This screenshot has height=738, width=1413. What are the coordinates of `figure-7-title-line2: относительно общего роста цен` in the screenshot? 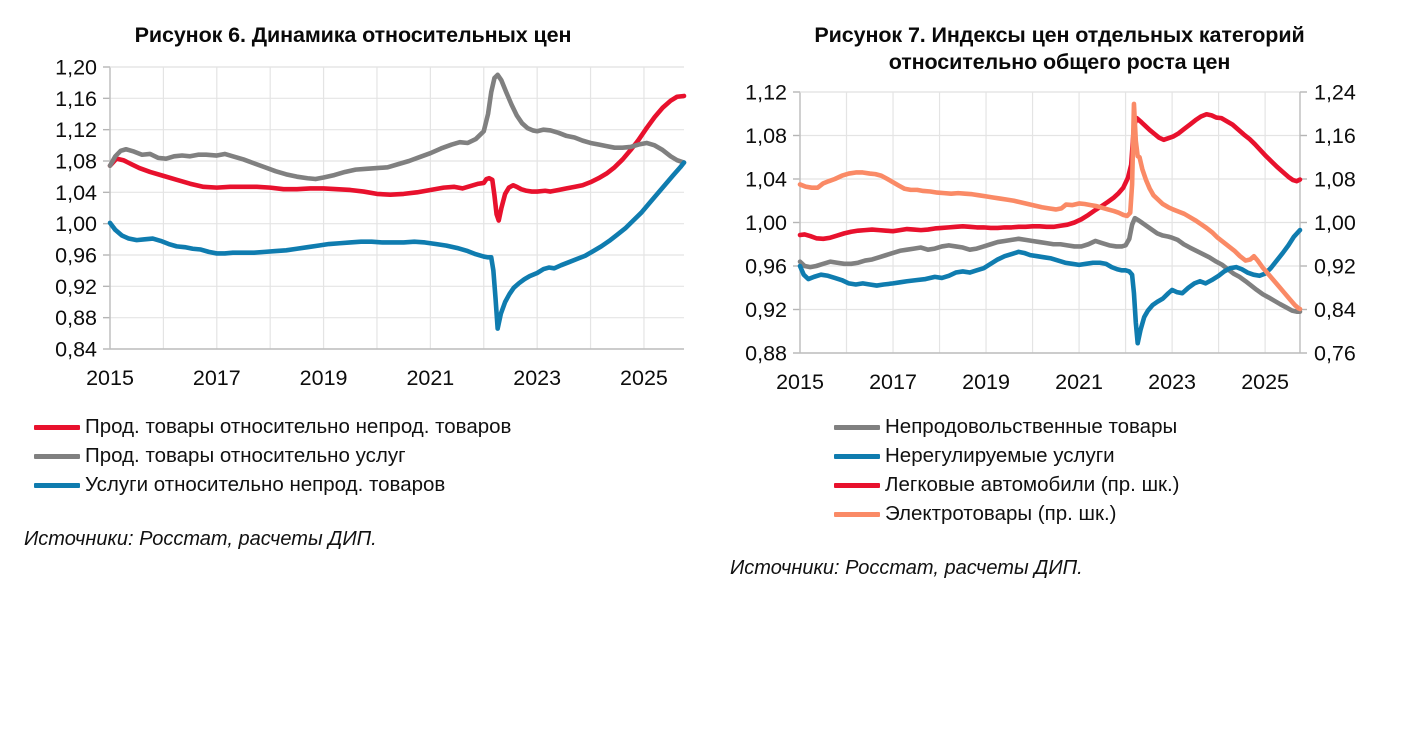 It's located at (1059, 62).